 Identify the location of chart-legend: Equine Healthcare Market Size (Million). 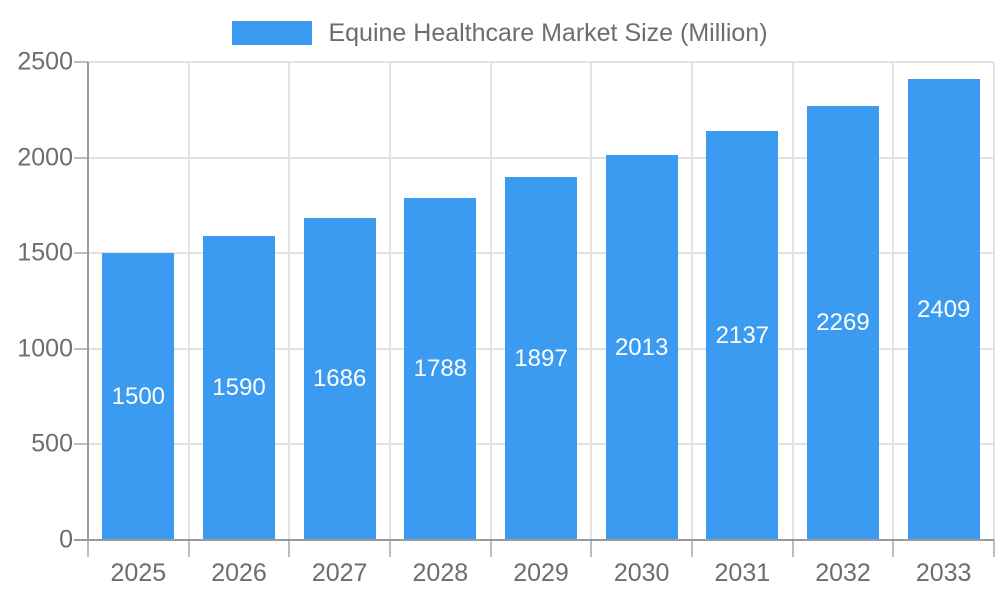
(500, 33).